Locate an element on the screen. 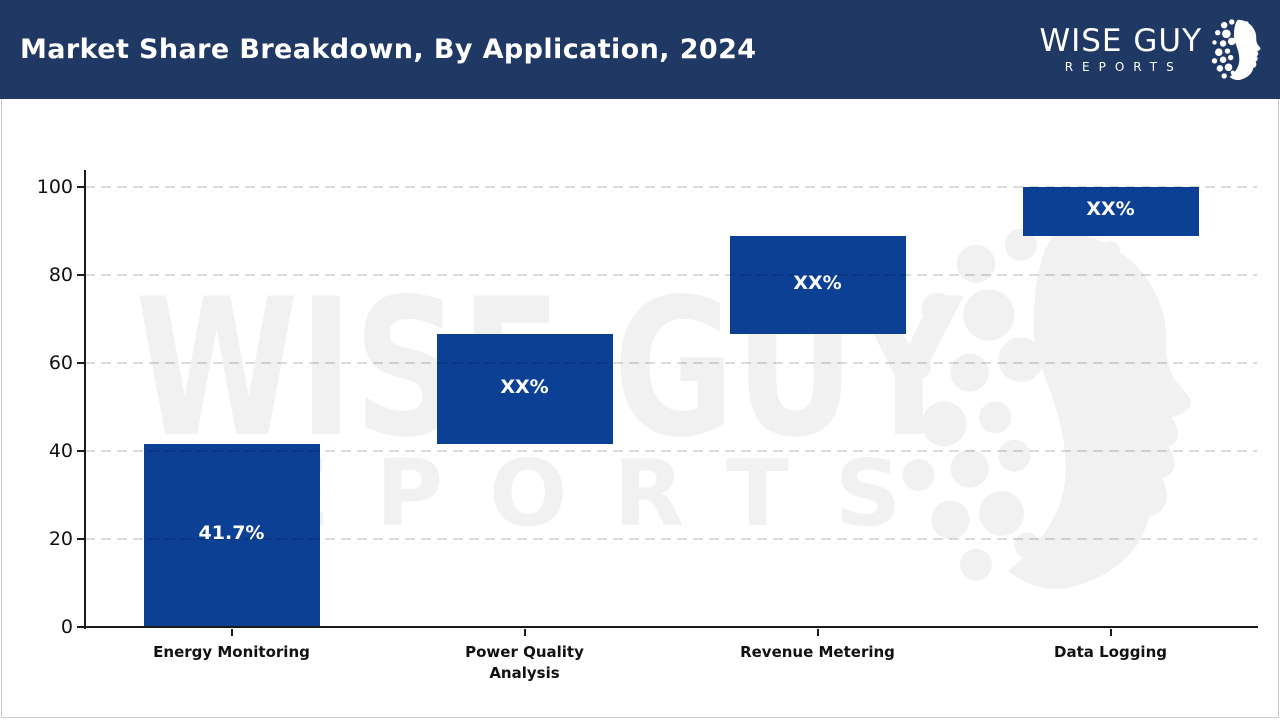 Image resolution: width=1280 pixels, height=720 pixels. bar-power-quality-analysis is located at coordinates (524, 388).